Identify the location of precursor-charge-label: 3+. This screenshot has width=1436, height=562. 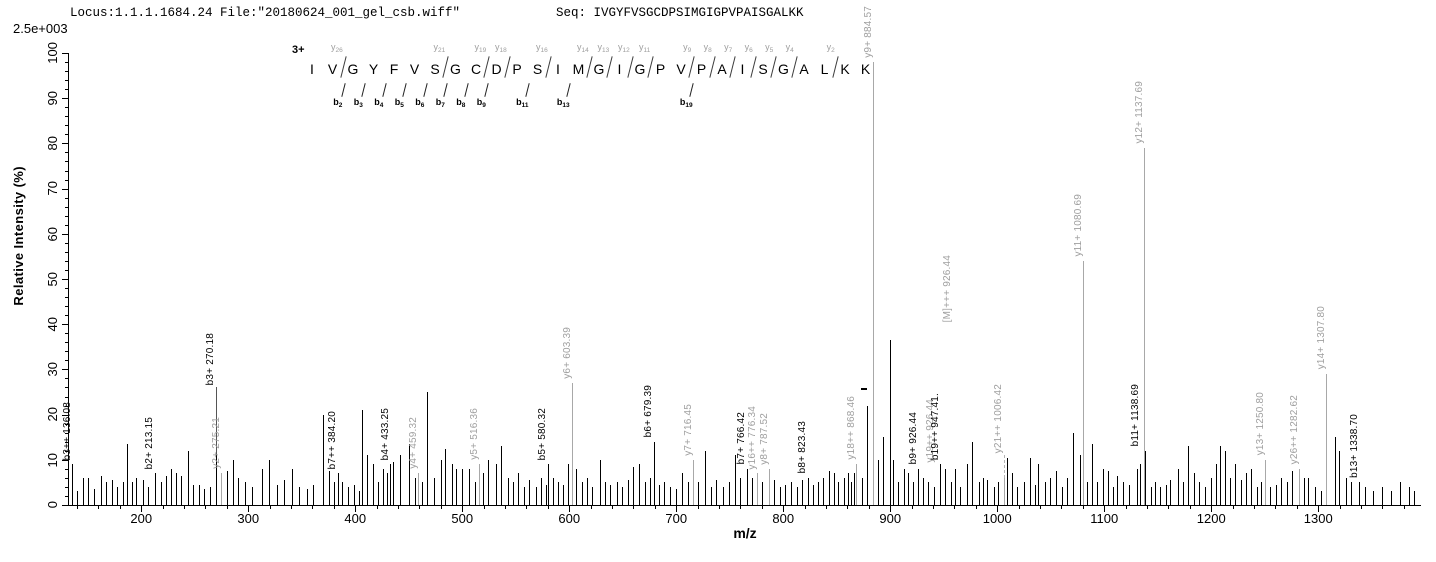
(298, 50).